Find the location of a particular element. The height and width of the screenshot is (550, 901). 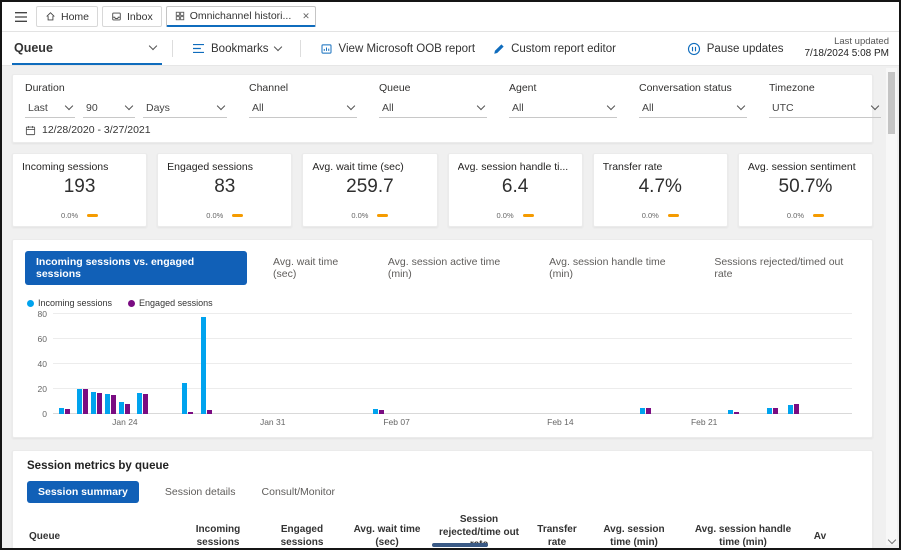

column-header-avg-wait-time: Avg. wait time (sec) is located at coordinates (387, 536).